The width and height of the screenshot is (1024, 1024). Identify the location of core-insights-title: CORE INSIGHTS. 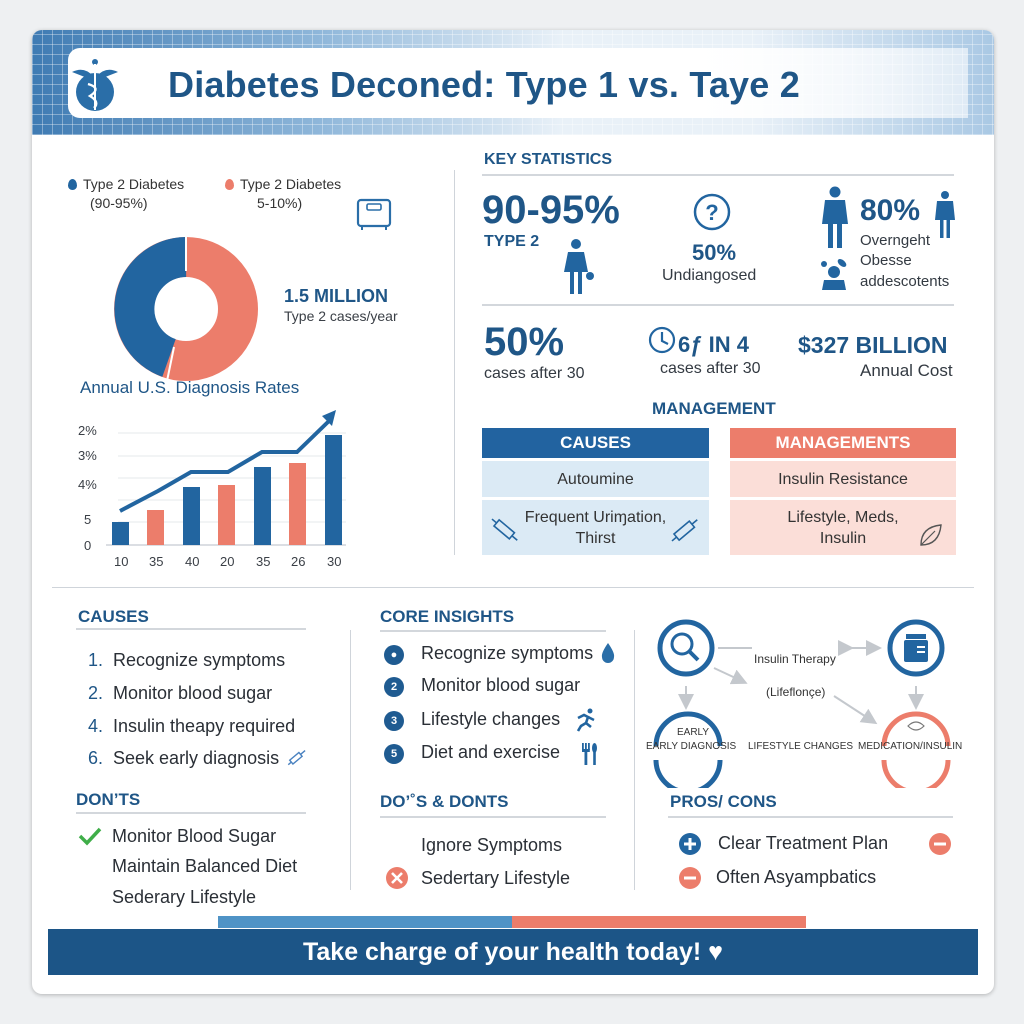
(447, 616).